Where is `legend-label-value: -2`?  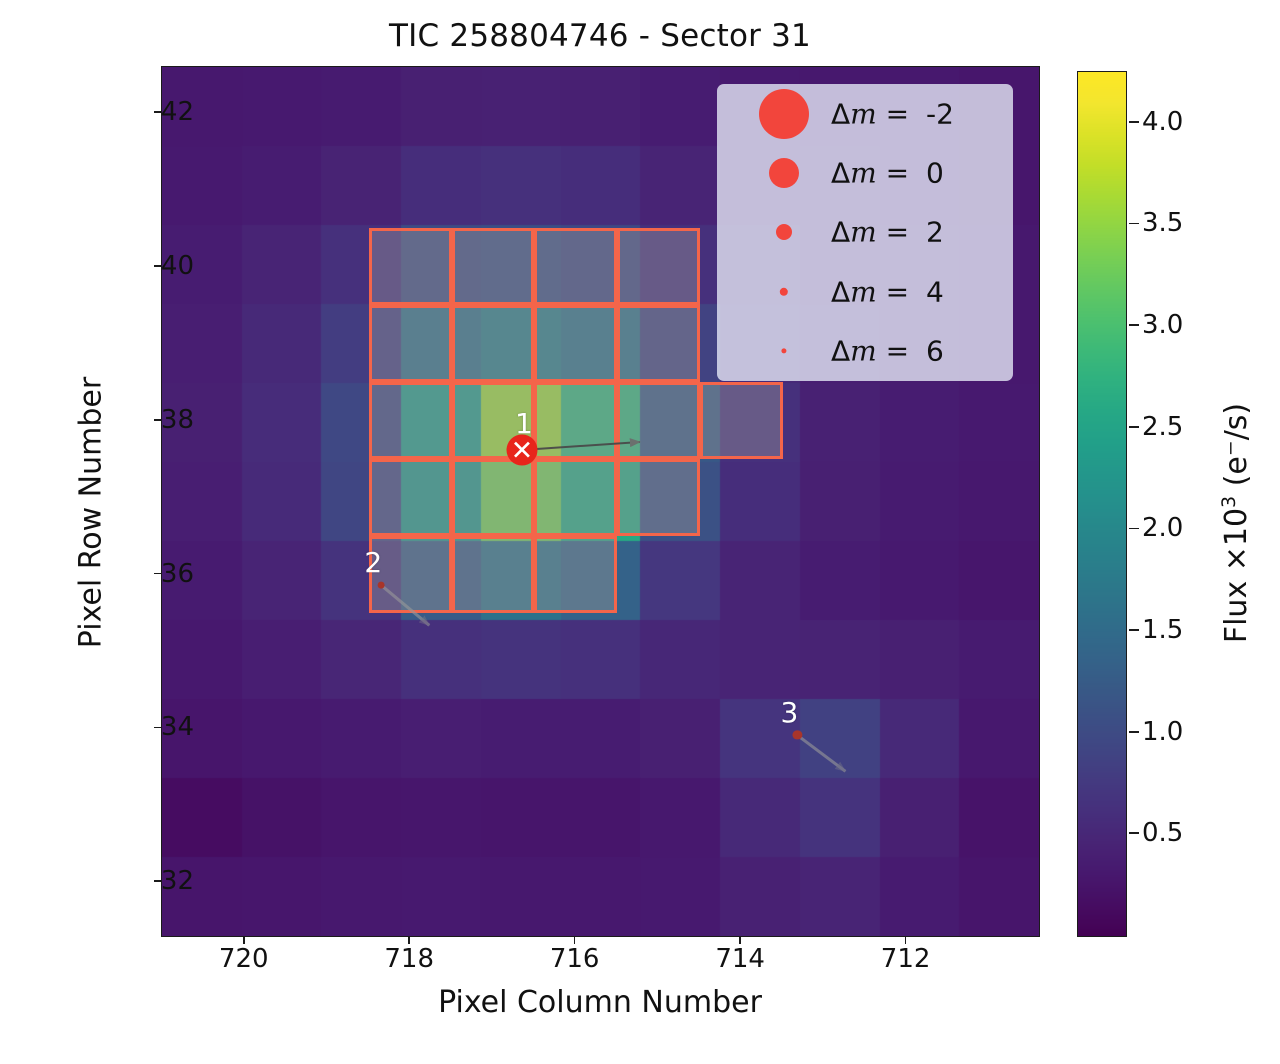
legend-label-value: -2 is located at coordinates (939, 114).